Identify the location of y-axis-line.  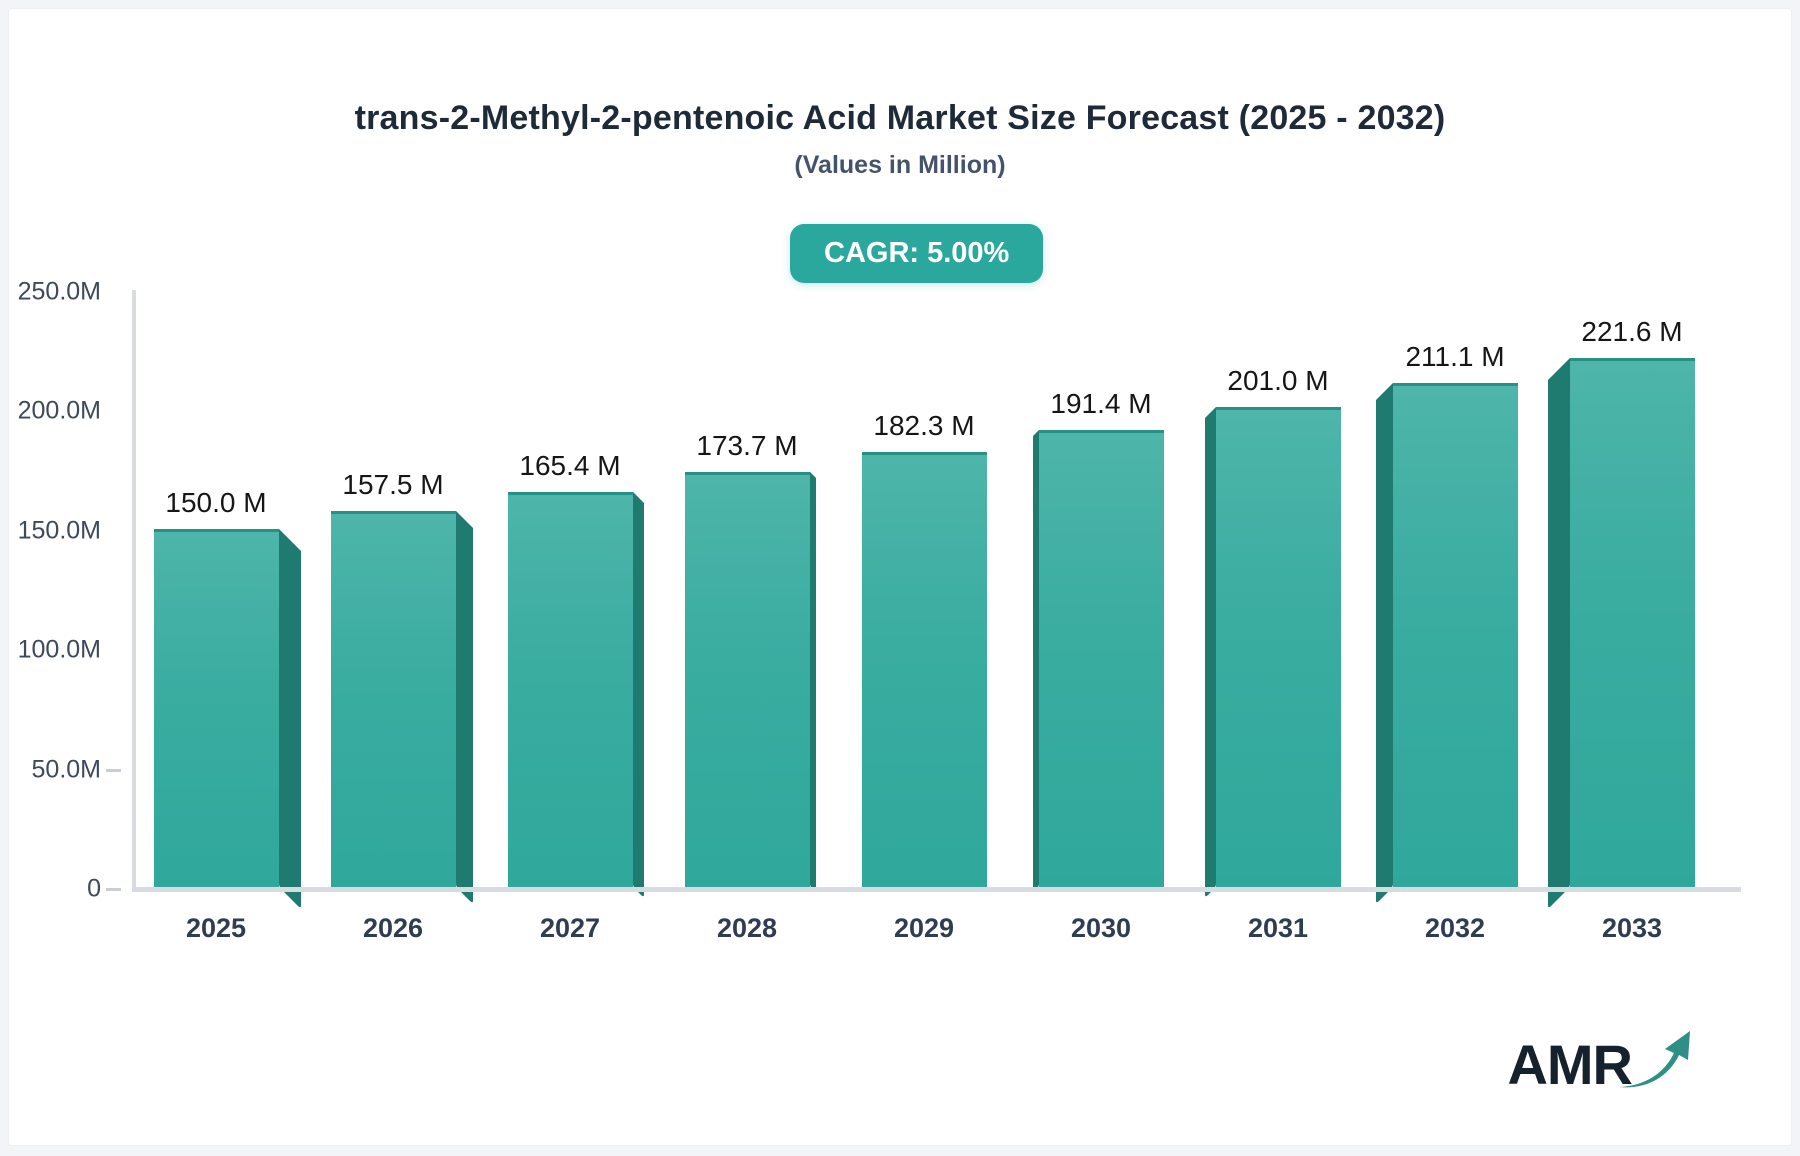
(134, 591).